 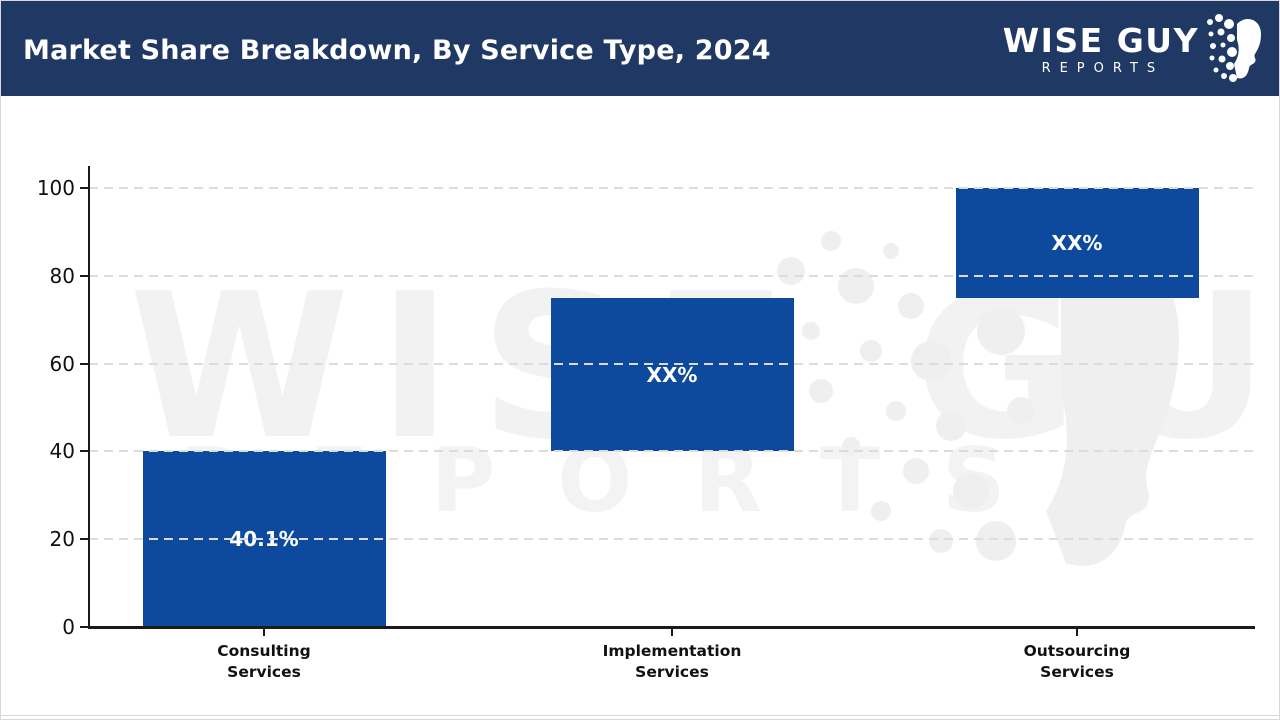 I want to click on x-category-label: Implementation Services, so click(x=672, y=661).